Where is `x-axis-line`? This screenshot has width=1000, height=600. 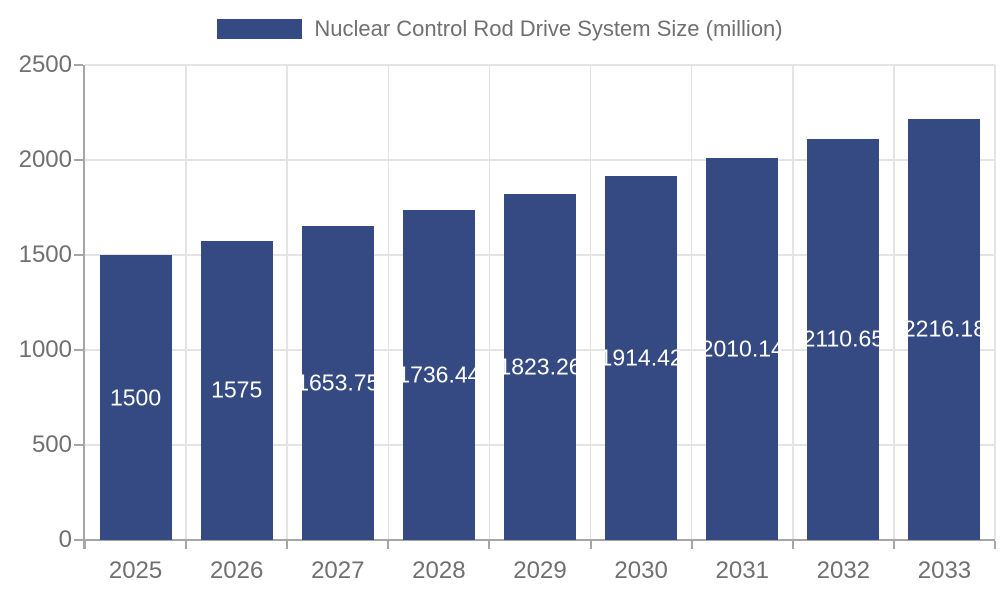 x-axis-line is located at coordinates (539, 540).